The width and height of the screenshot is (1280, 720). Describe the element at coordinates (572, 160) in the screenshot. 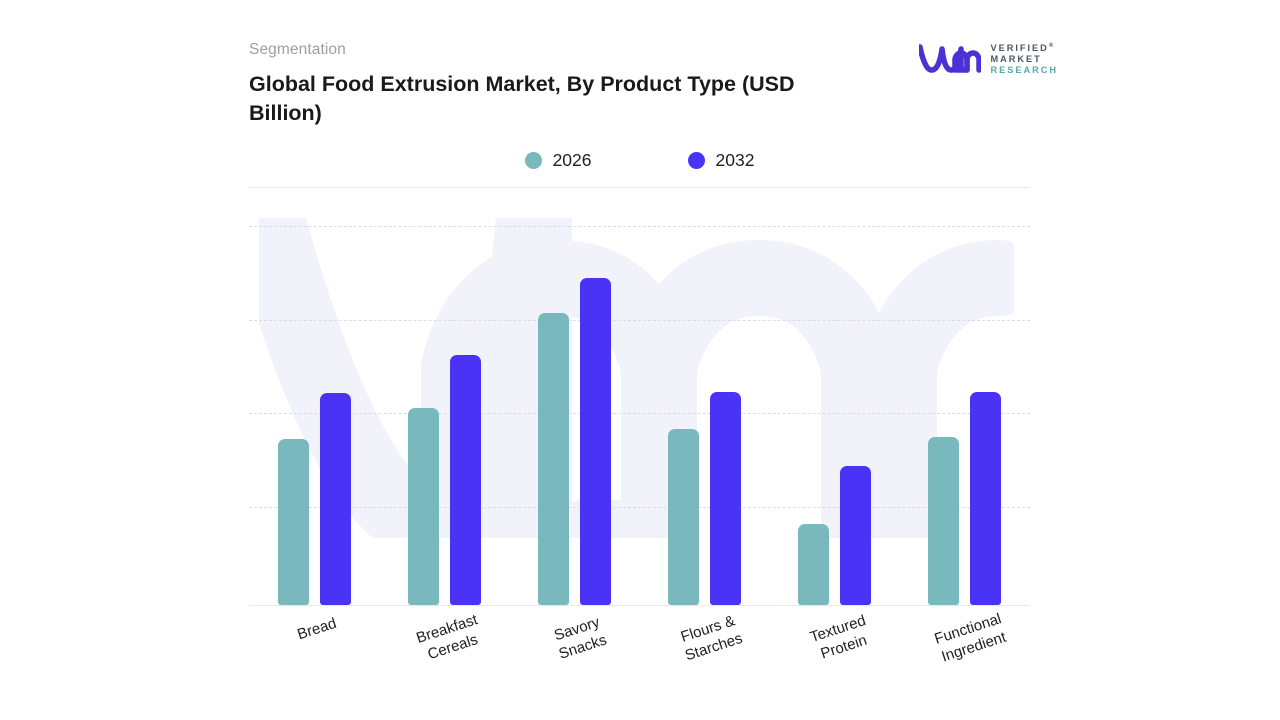

I see `legend-label: 2026` at that location.